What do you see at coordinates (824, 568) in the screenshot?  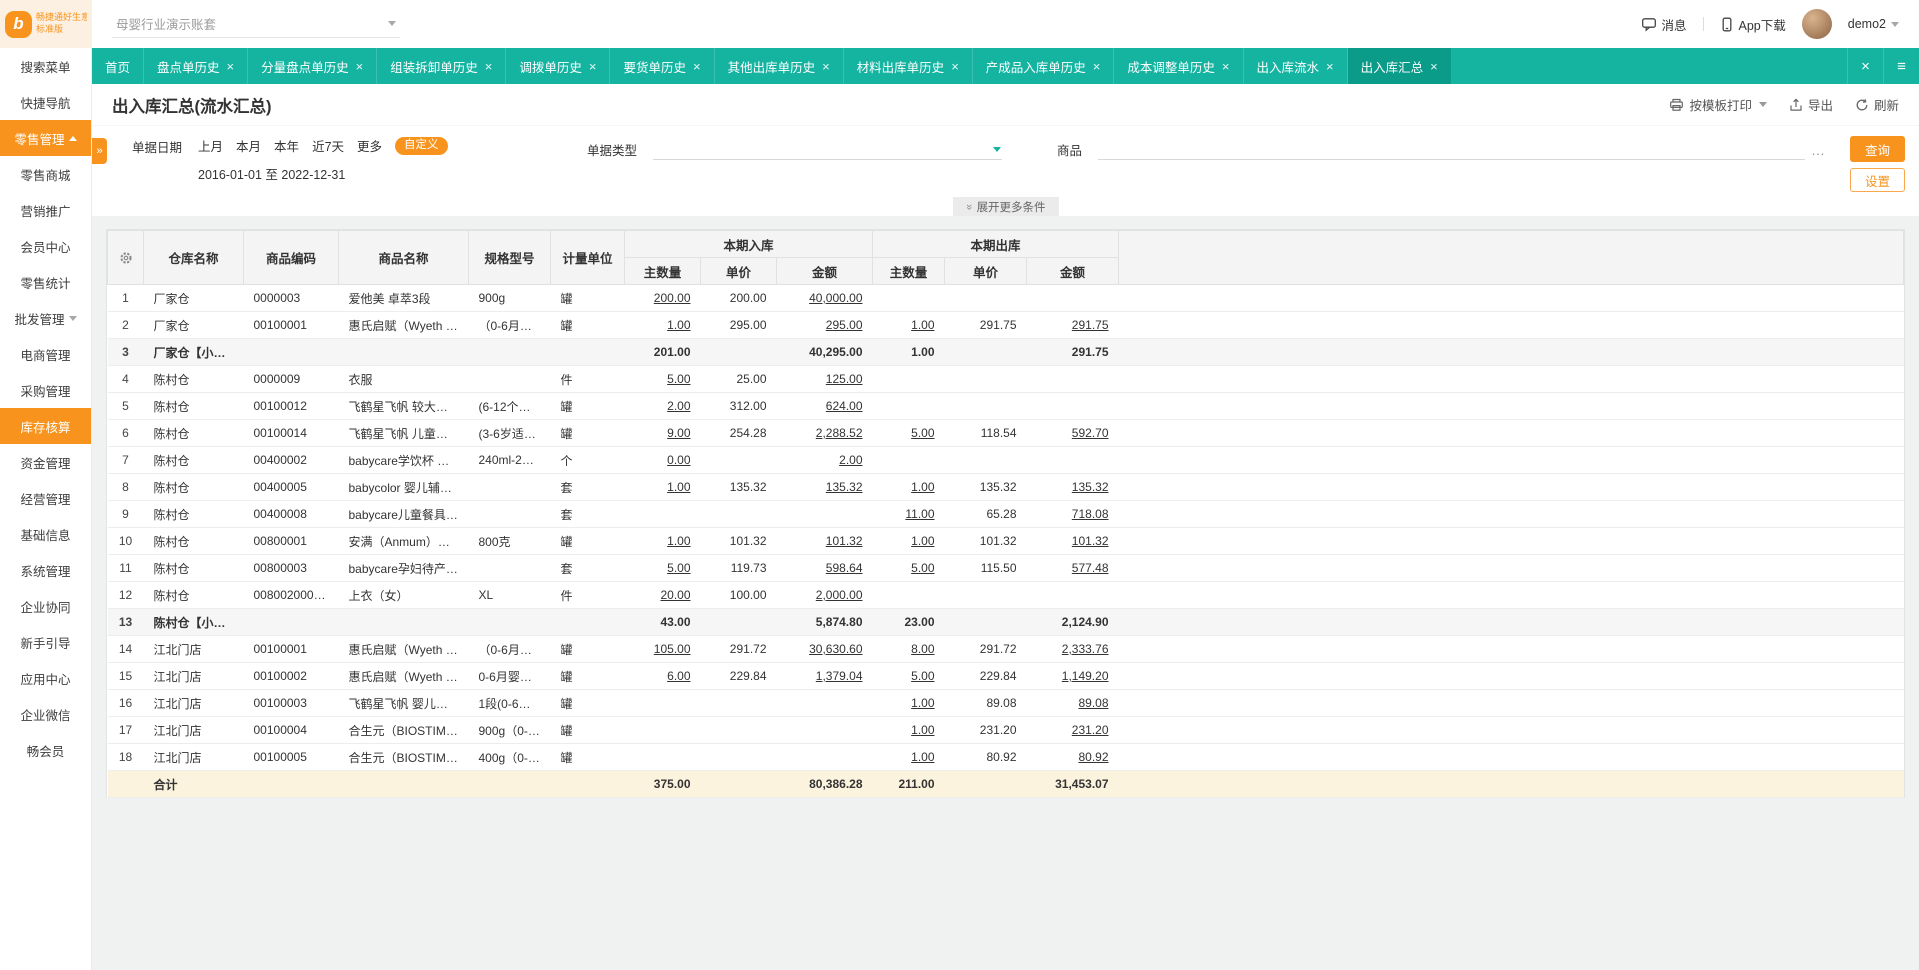 I see `cell-in-amount: 598.64` at bounding box center [824, 568].